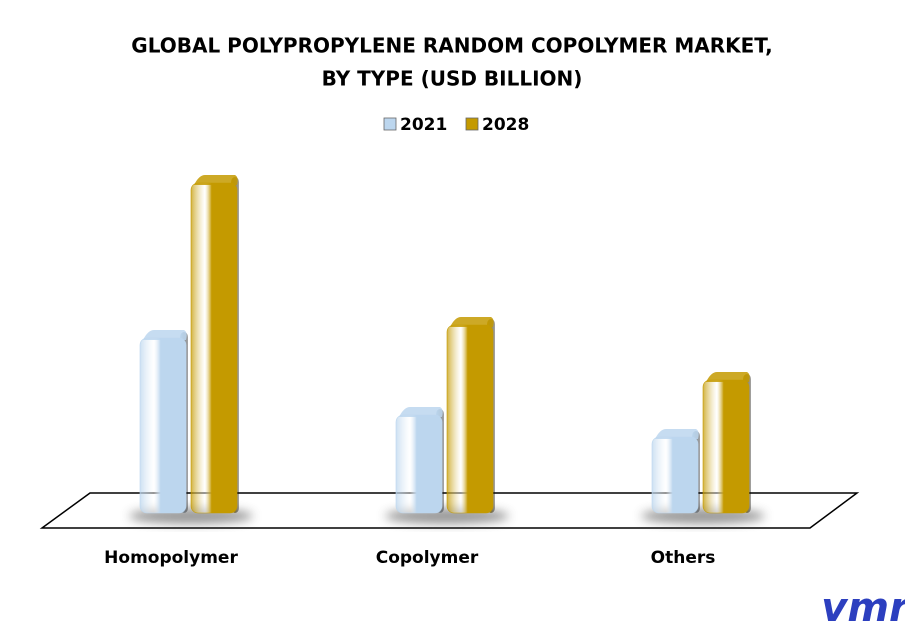 The image size is (905, 631). Describe the element at coordinates (505, 125) in the screenshot. I see `legend-label: 2028` at that location.